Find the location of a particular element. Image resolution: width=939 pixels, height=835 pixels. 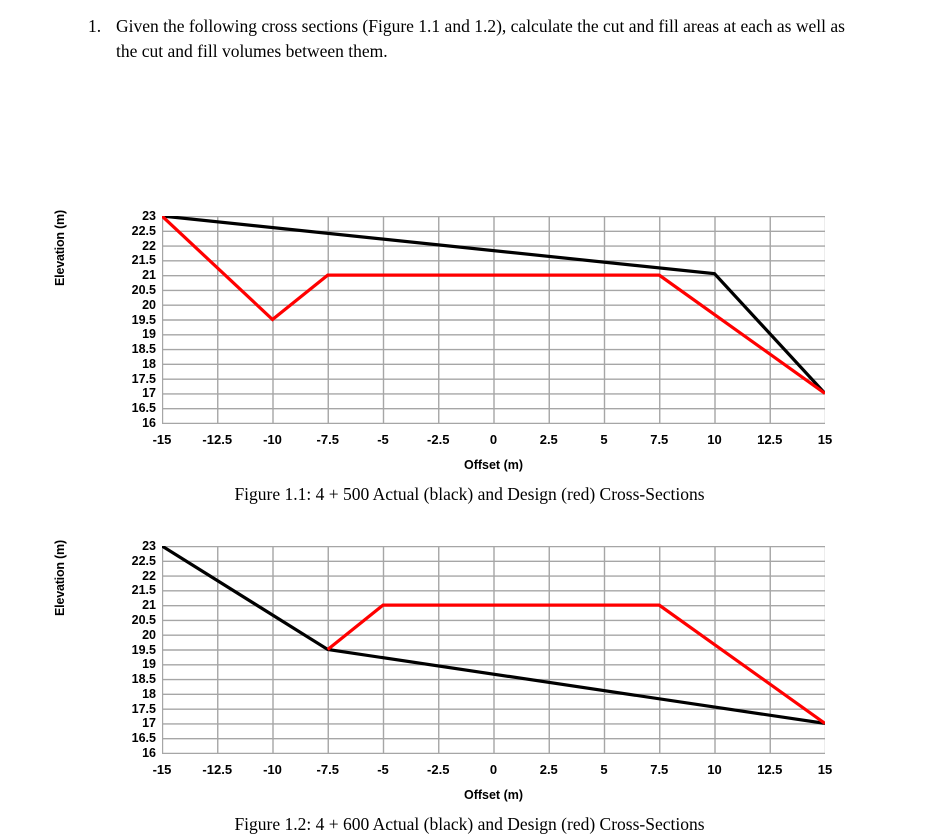

y-axis-title-1: Elevation (m) is located at coordinates (60, 248).